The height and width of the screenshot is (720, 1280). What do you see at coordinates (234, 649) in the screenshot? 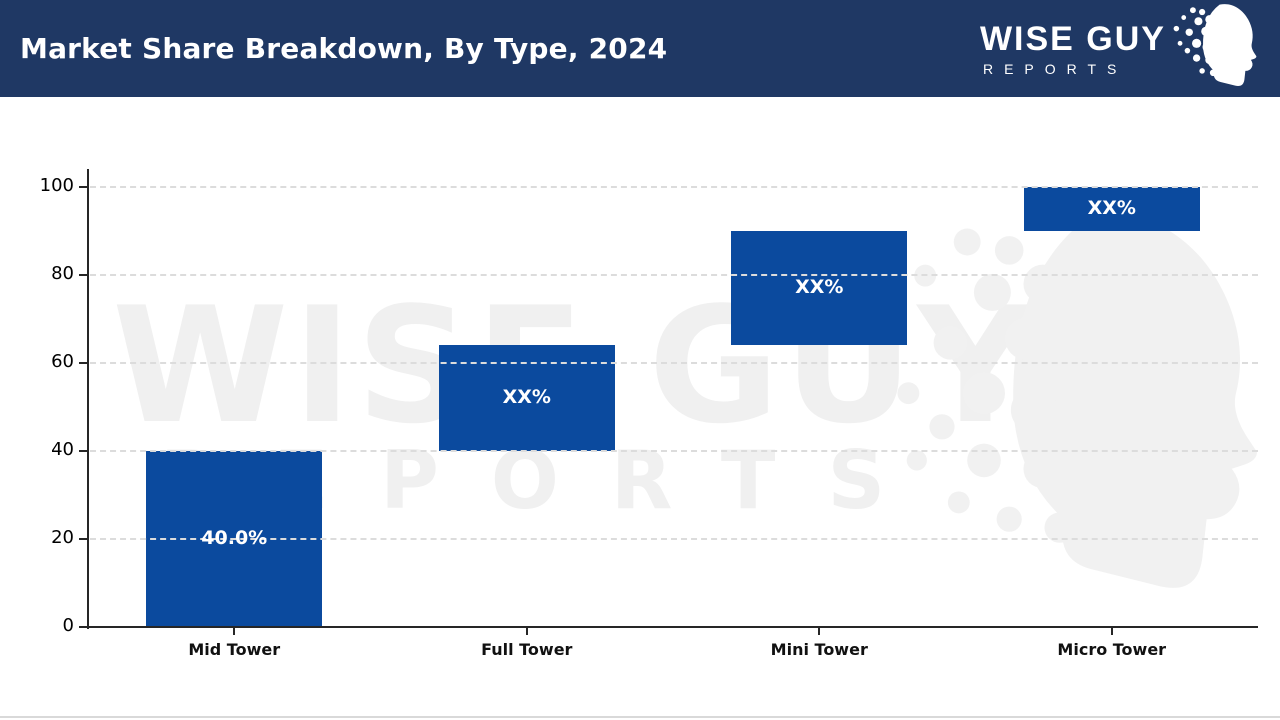
I see `x-category-label: Mid Tower` at bounding box center [234, 649].